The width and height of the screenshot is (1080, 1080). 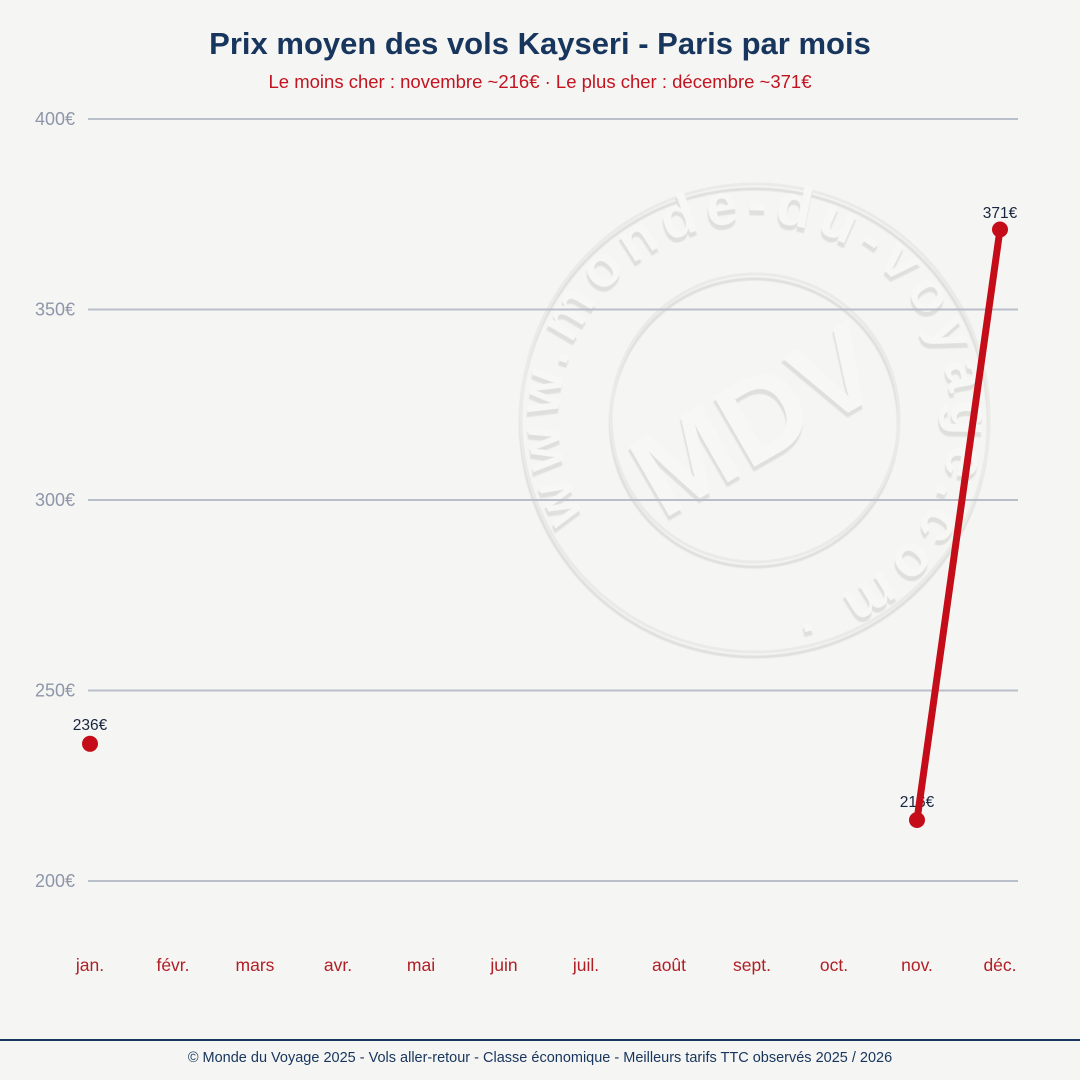 What do you see at coordinates (55, 691) in the screenshot?
I see `y-tick-label: 250€` at bounding box center [55, 691].